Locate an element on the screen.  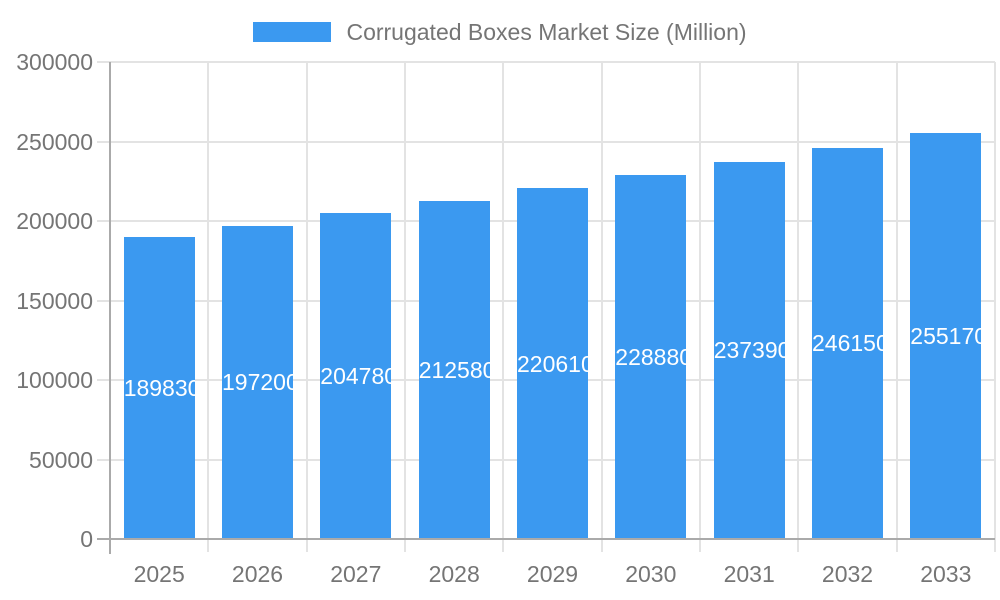
x-axis-tick-label: 2028 is located at coordinates (454, 574).